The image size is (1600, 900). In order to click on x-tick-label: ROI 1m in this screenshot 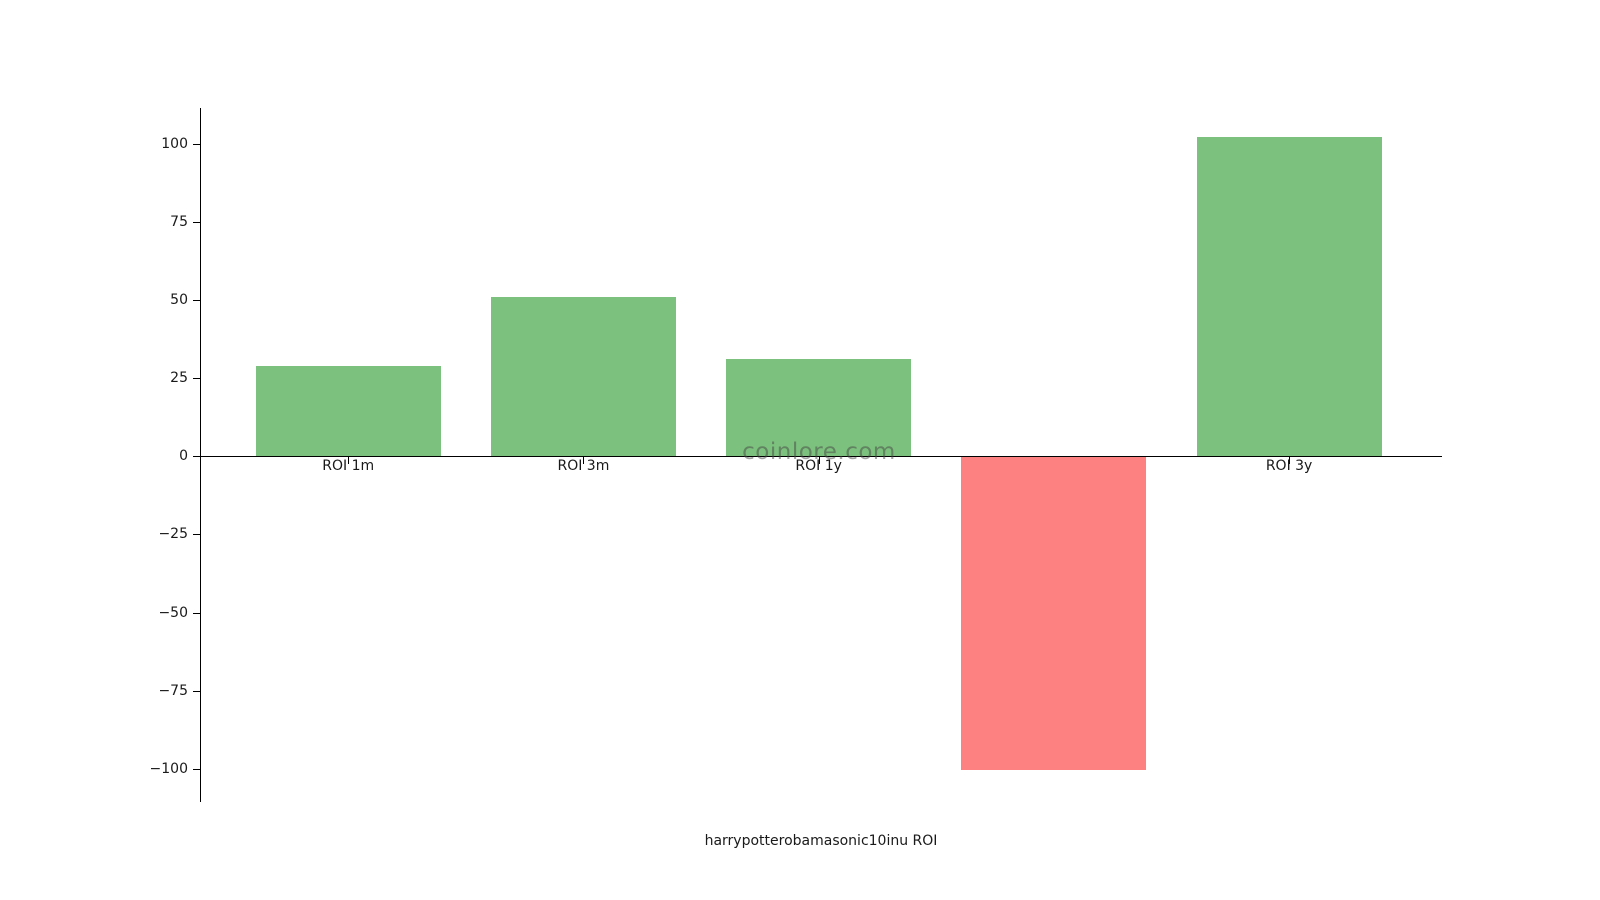, I will do `click(348, 466)`.